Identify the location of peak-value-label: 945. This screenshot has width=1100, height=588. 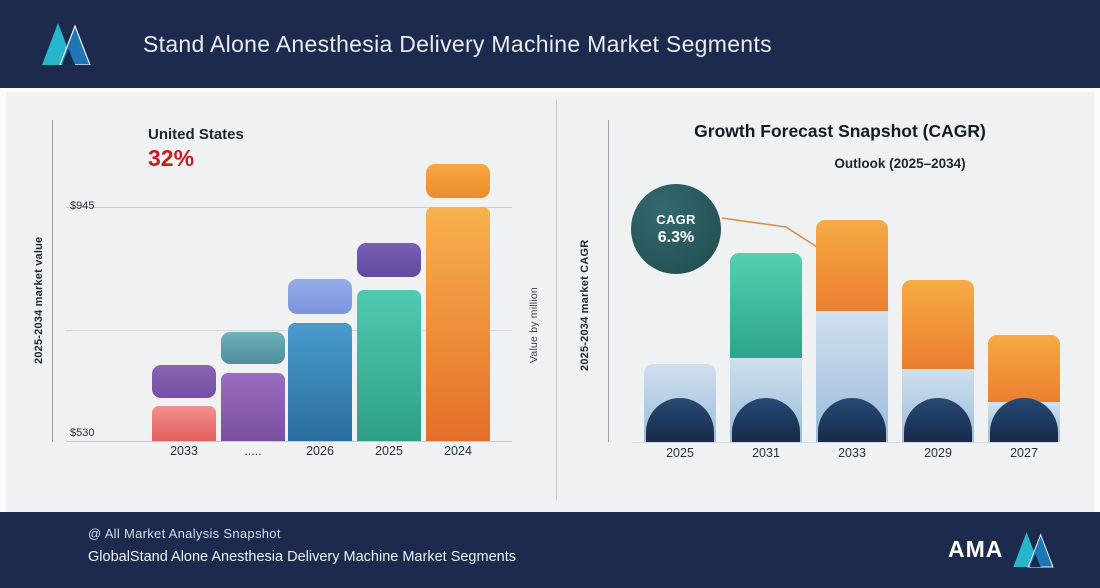
(839, 254).